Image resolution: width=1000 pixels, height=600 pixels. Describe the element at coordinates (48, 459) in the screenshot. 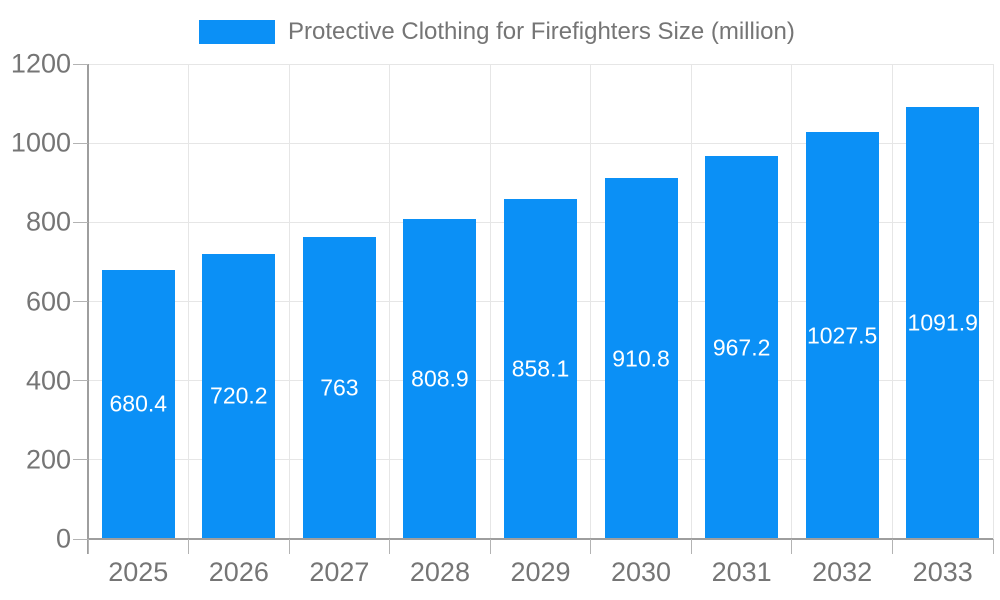

I see `y-axis-label: 200` at that location.